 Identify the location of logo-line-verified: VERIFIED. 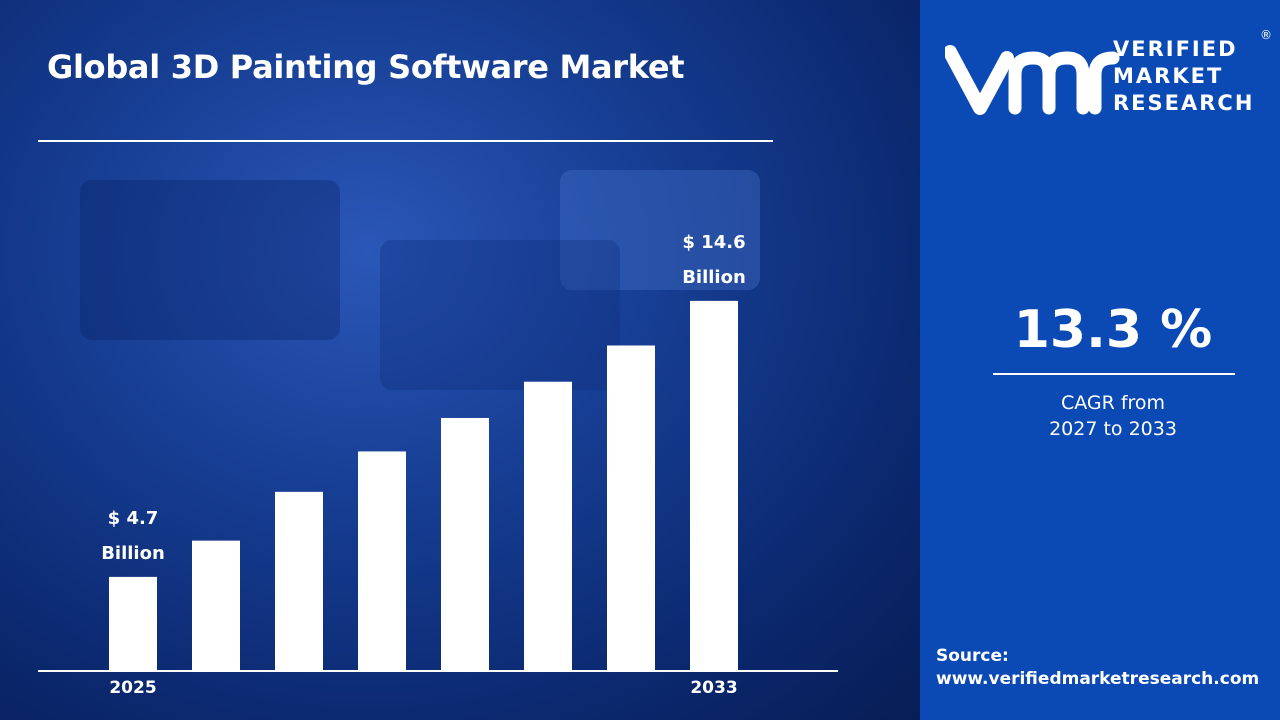
(1175, 49).